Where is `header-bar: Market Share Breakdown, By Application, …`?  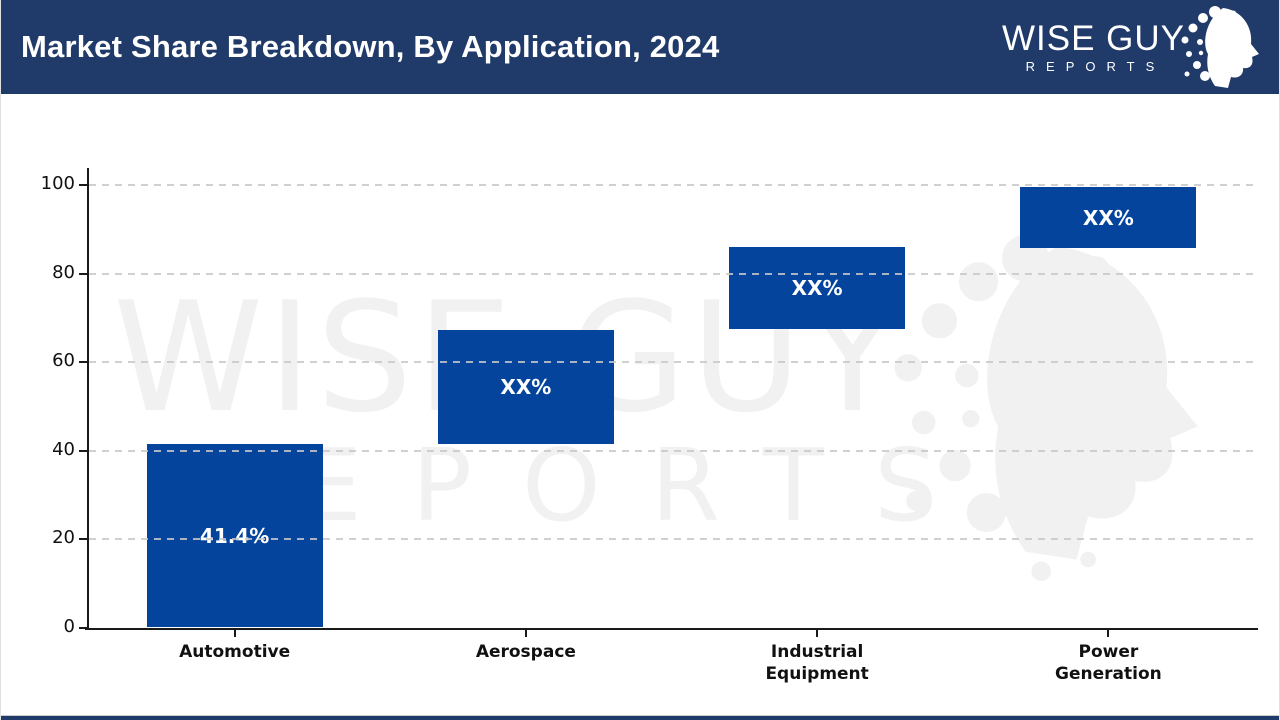
header-bar: Market Share Breakdown, By Application, … is located at coordinates (640, 47).